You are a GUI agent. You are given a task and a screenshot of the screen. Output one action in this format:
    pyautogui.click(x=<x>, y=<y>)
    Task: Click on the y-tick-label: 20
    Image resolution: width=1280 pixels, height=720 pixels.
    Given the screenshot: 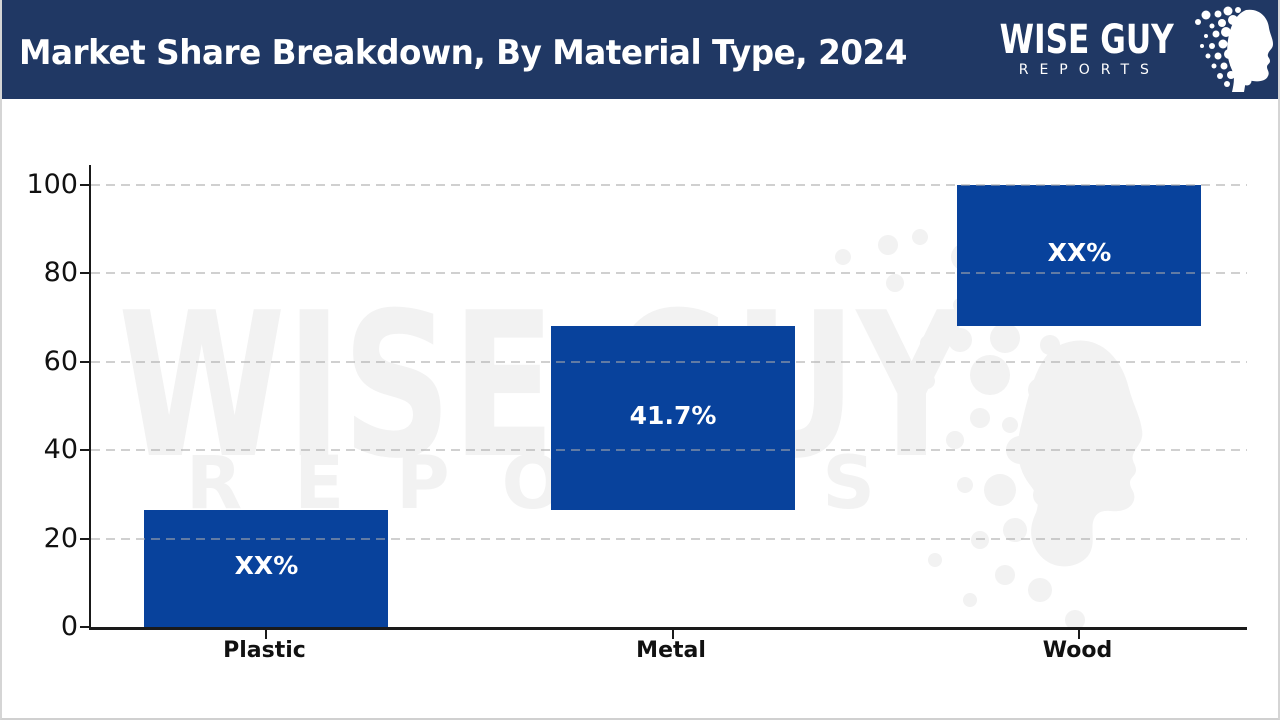 What is the action you would take?
    pyautogui.click(x=60, y=538)
    